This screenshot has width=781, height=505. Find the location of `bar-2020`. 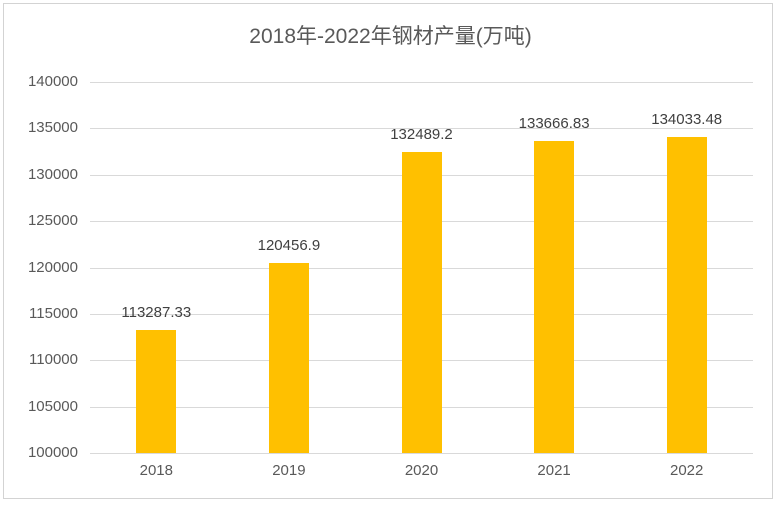

bar-2020 is located at coordinates (421, 302).